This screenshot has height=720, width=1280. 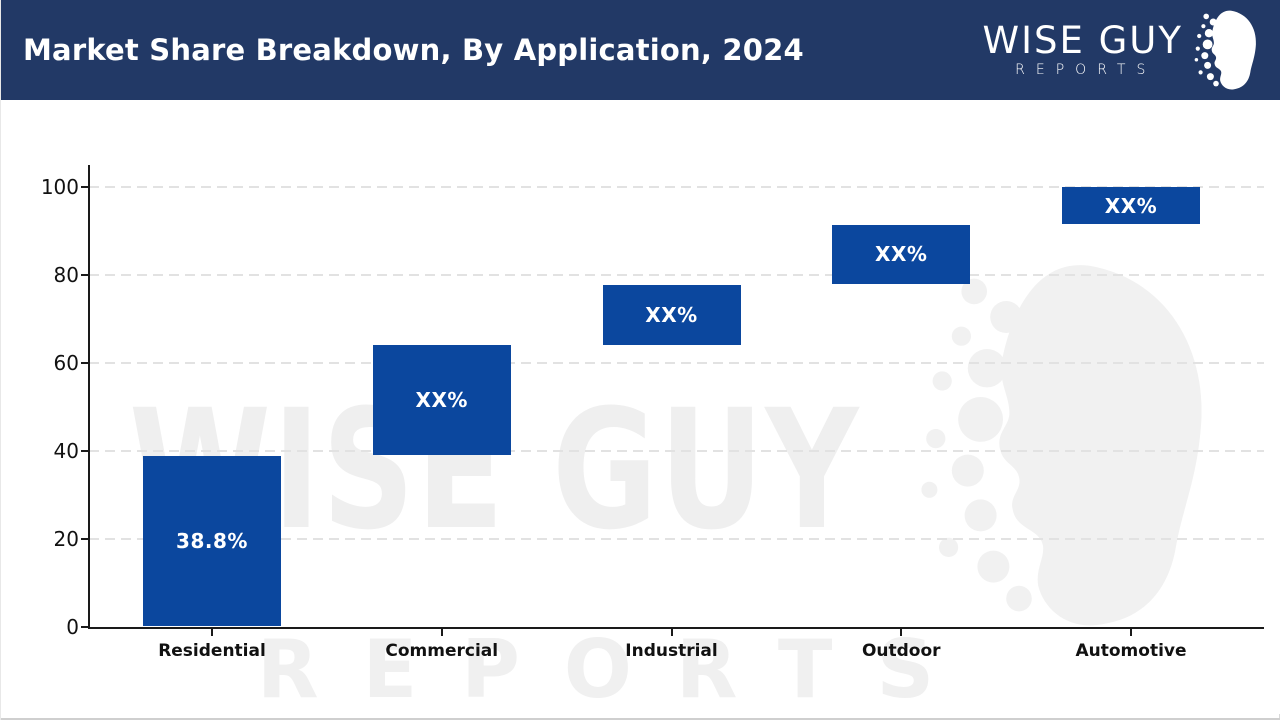 What do you see at coordinates (59, 187) in the screenshot?
I see `y-tick-label-100: 100` at bounding box center [59, 187].